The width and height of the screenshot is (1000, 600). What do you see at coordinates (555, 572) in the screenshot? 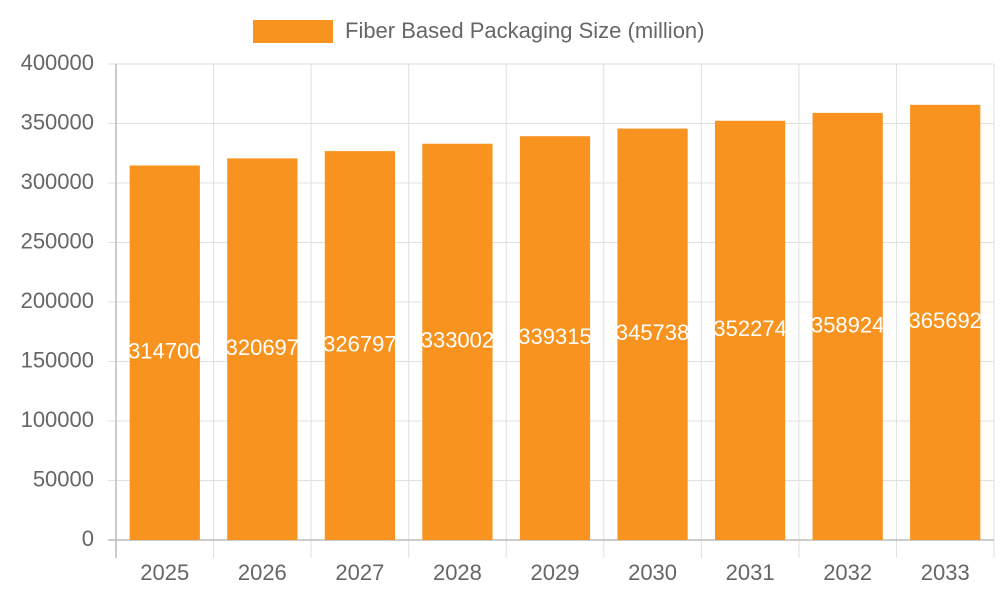
I see `x-tick-label: 2029` at bounding box center [555, 572].